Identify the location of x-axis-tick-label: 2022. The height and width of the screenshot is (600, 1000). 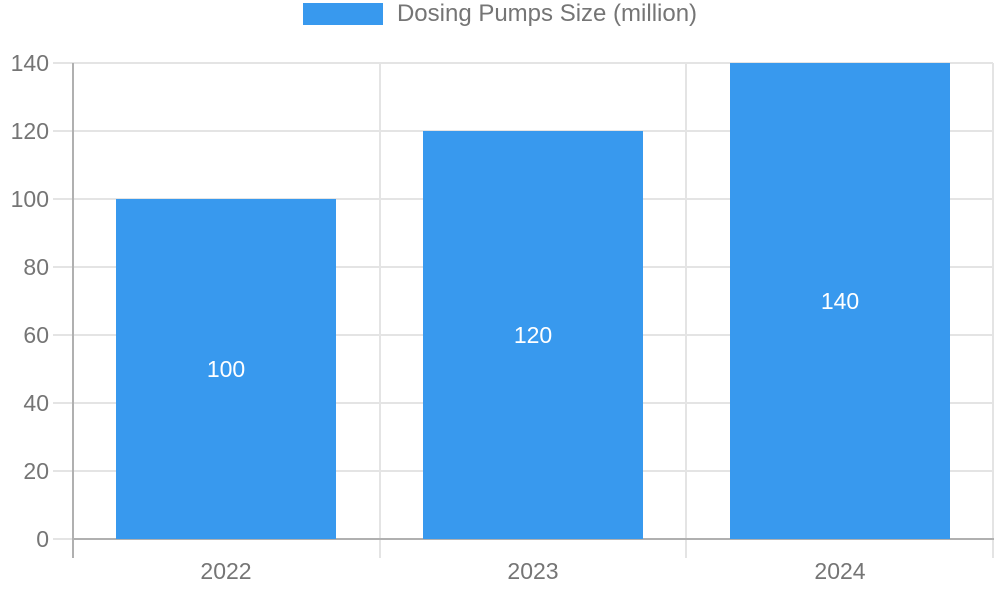
(226, 571).